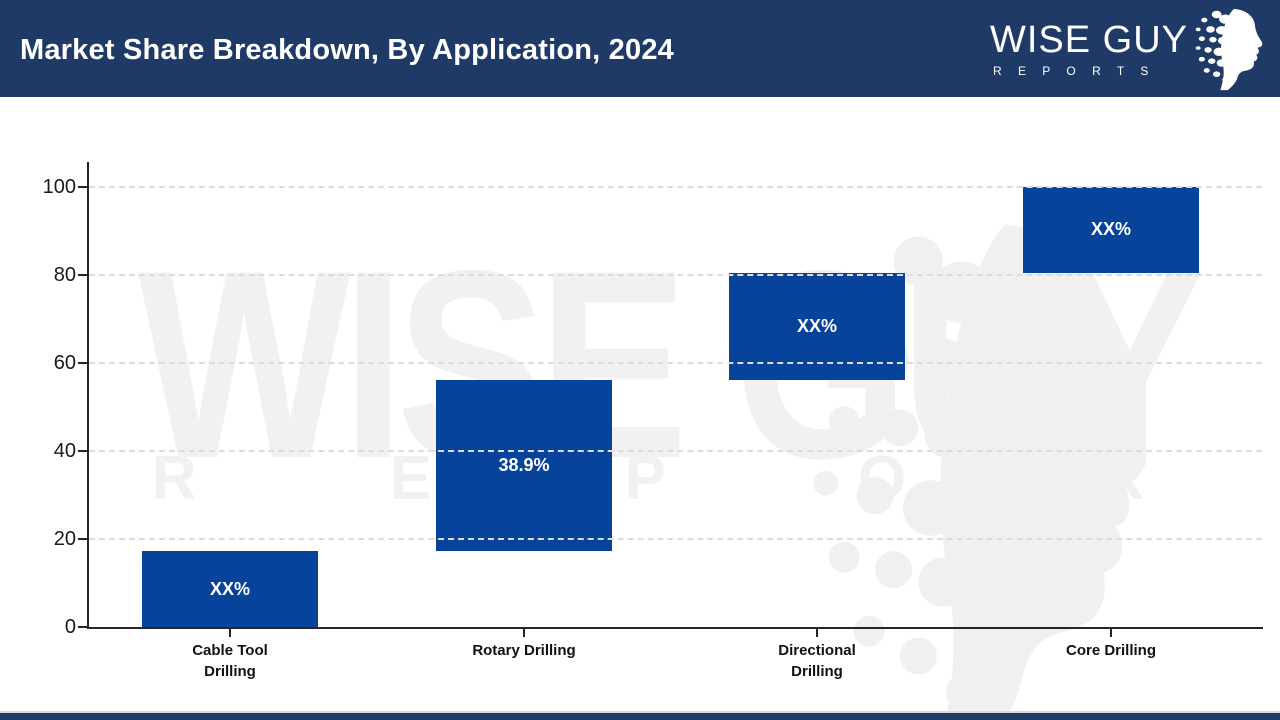  I want to click on y-tick-label: 100, so click(59, 187).